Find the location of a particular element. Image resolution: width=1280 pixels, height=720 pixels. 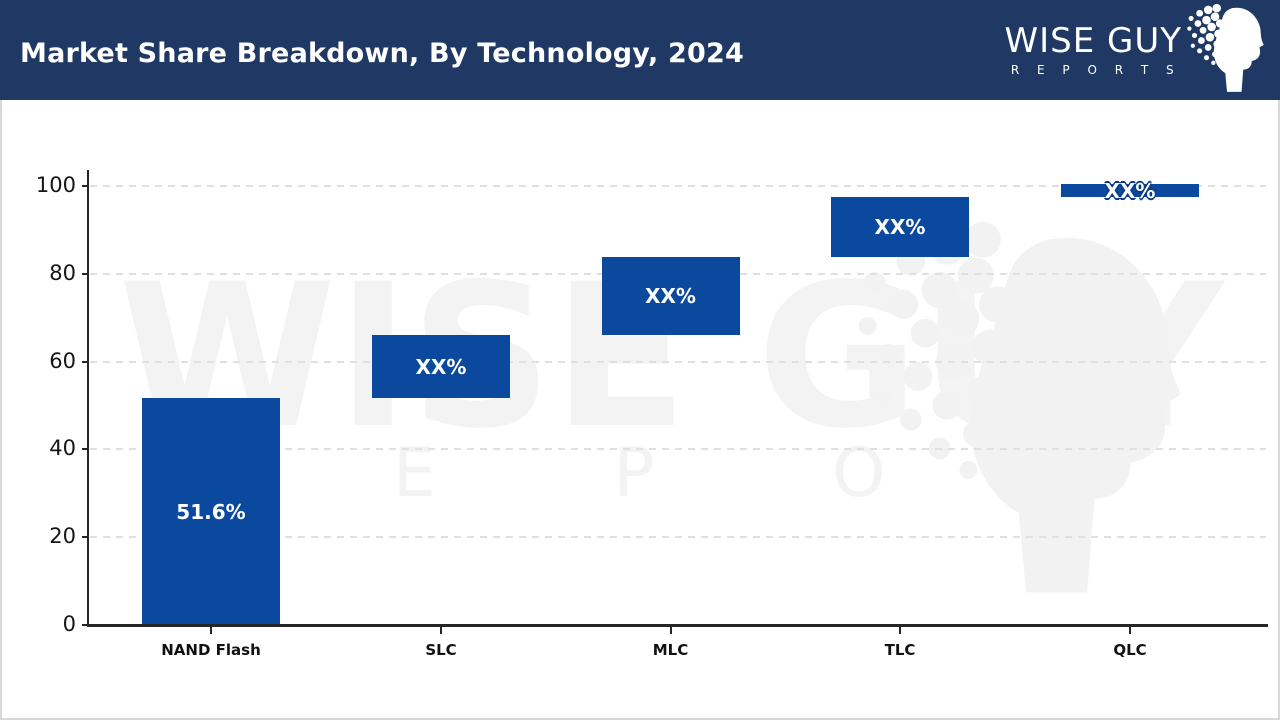

bar-label: 51.6% is located at coordinates (211, 511).